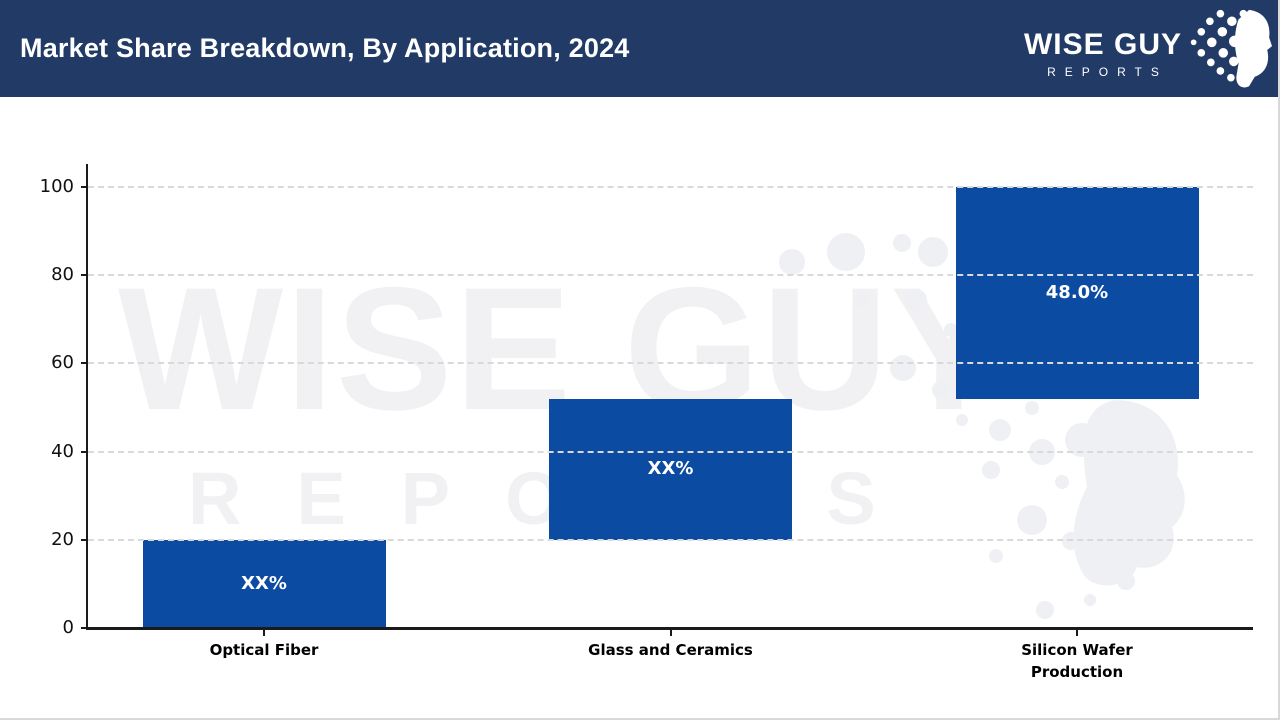  I want to click on wiseguy-logo: WISE GUY REPORTS, so click(1148, 49).